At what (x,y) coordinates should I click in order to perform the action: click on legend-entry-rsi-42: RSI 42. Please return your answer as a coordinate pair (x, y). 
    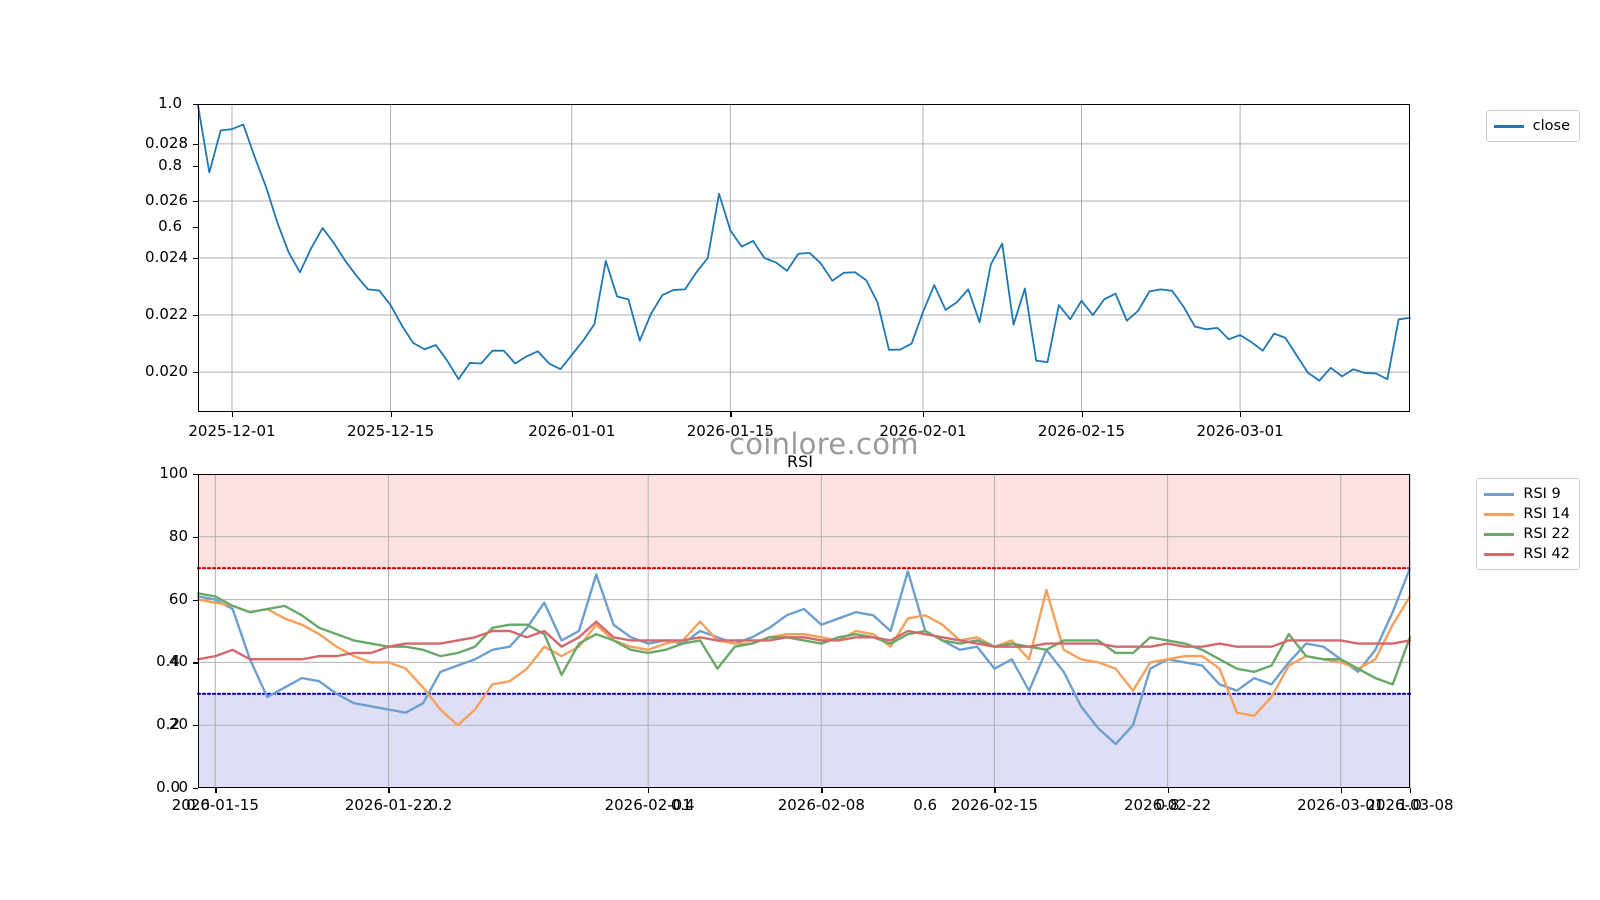
    Looking at the image, I should click on (1527, 554).